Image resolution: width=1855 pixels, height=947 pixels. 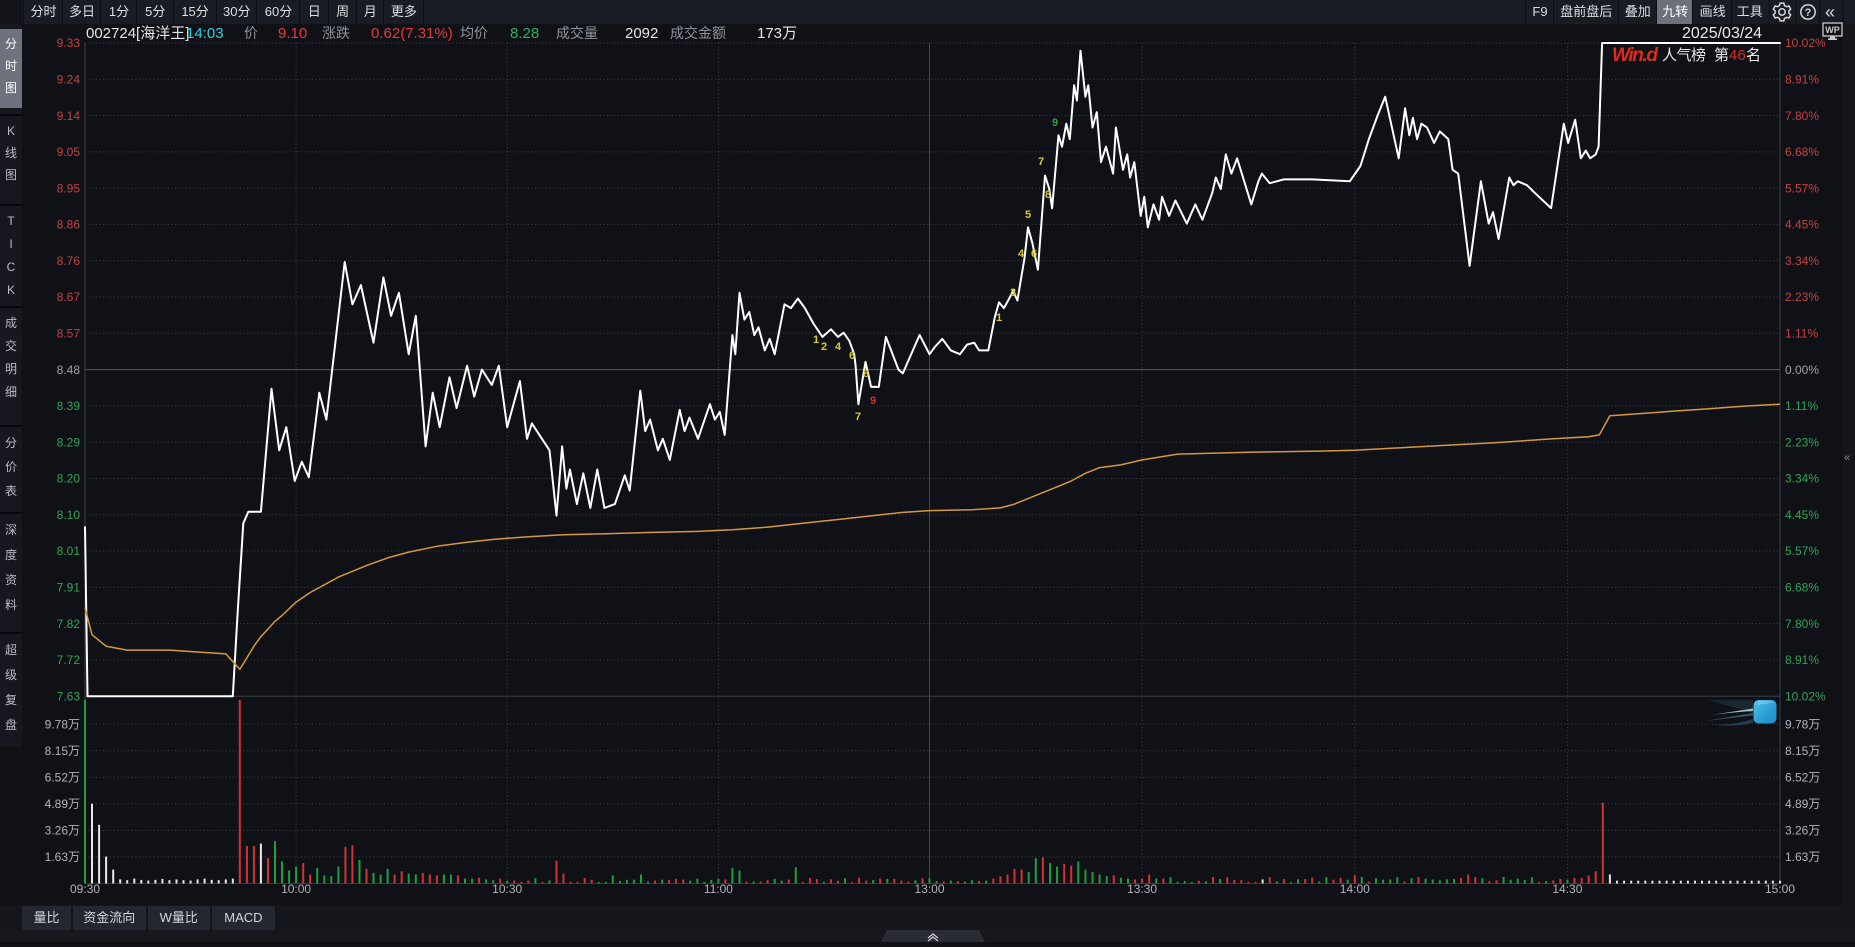 What do you see at coordinates (69, 442) in the screenshot?
I see `svg-text: 8.29` at bounding box center [69, 442].